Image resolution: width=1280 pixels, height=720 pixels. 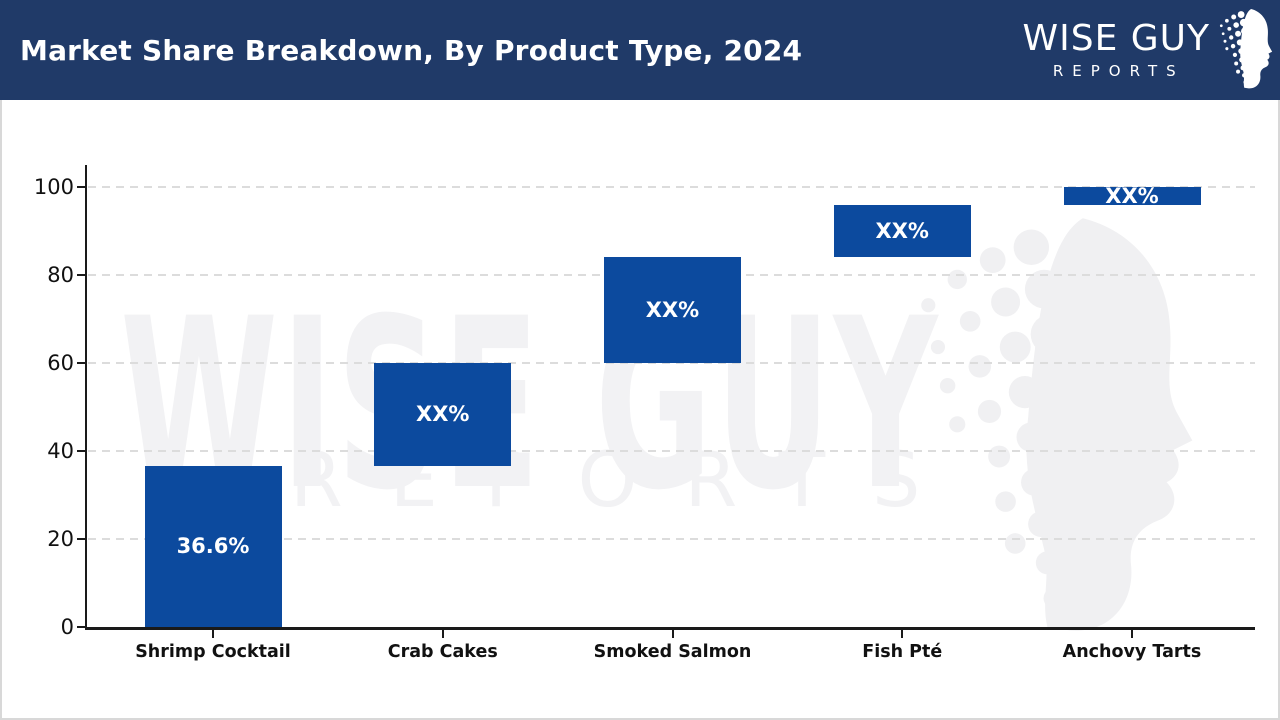 I want to click on brand-name: WISE GUY, so click(x=1116, y=38).